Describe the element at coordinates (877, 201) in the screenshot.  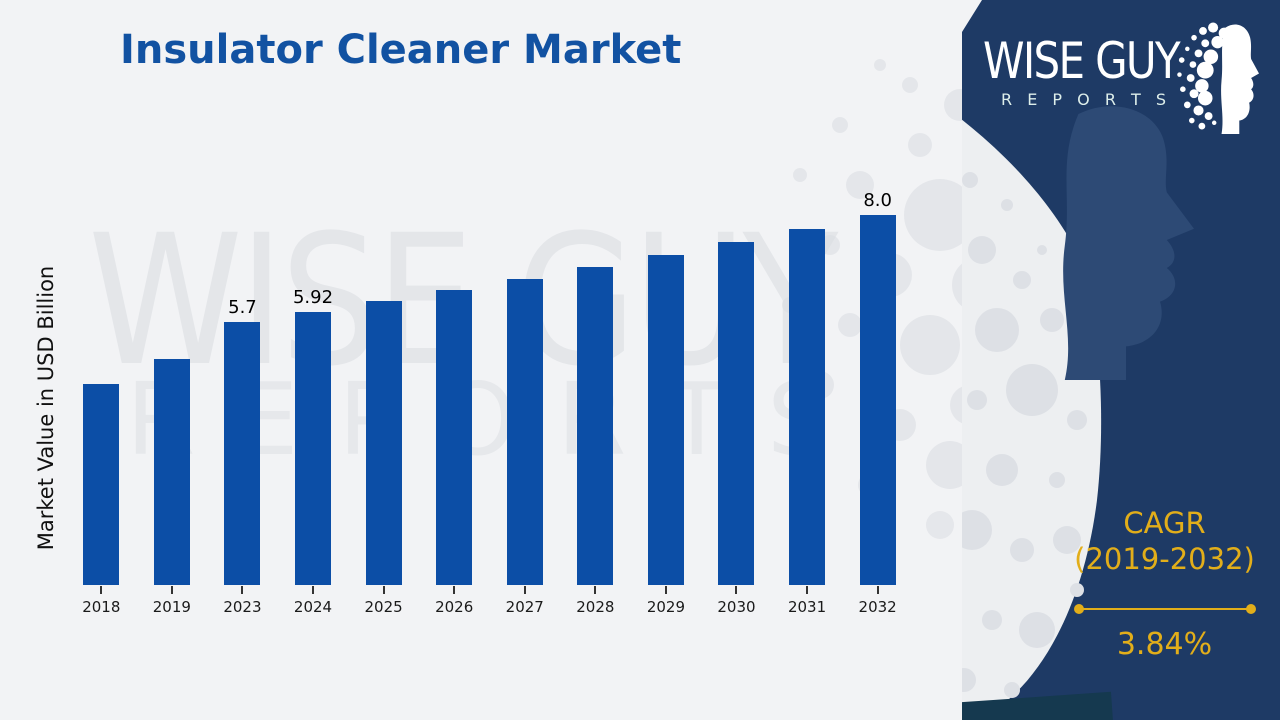
I see `bar-value-label-2032: 8.0` at that location.